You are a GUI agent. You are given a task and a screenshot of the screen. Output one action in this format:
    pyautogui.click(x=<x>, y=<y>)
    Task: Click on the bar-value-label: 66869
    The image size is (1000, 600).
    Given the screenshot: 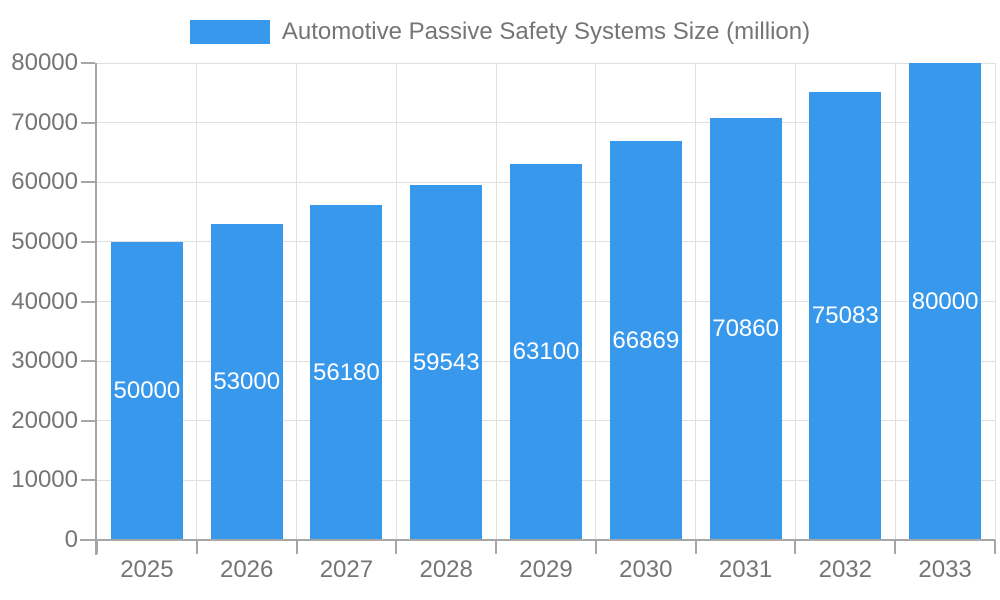 What is the action you would take?
    pyautogui.click(x=646, y=340)
    